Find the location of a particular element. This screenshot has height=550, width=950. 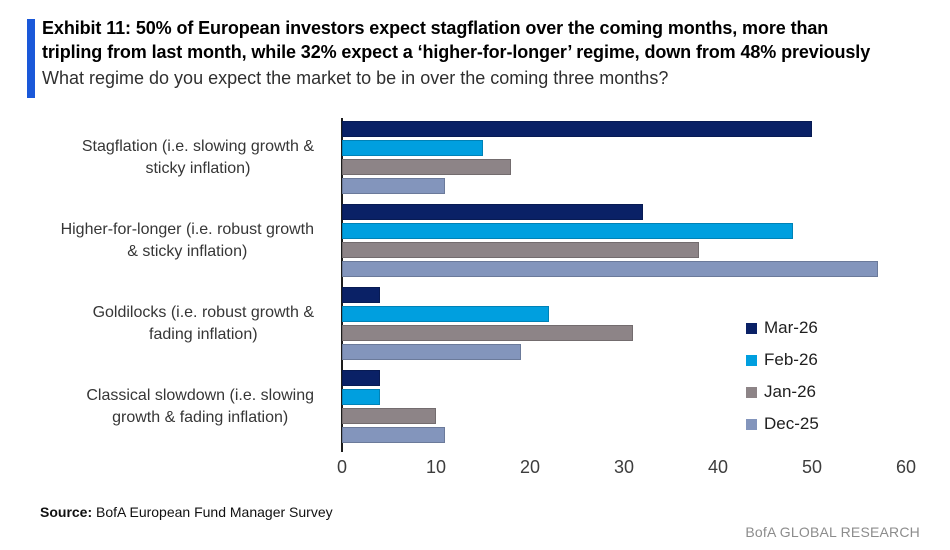

legend-label: Mar-26 is located at coordinates (791, 327).